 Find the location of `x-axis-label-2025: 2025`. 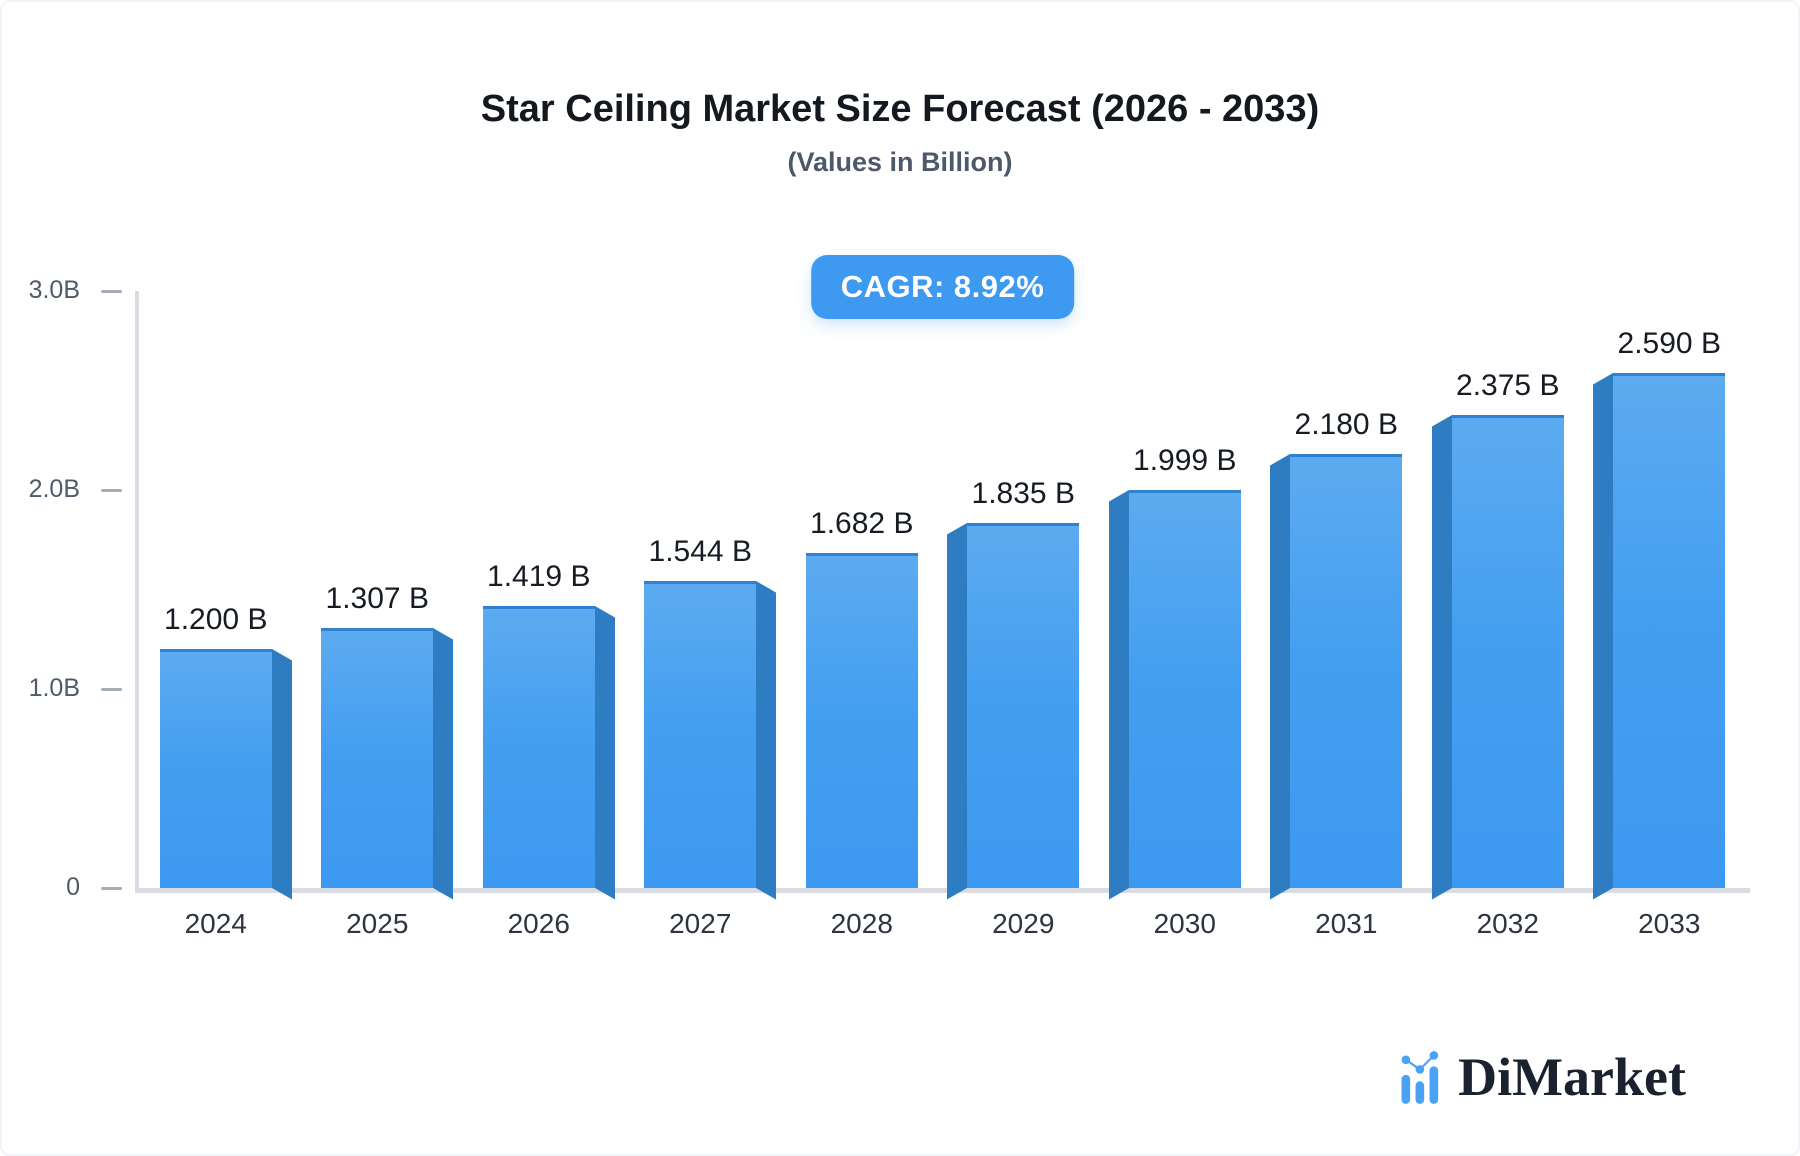

x-axis-label-2025: 2025 is located at coordinates (377, 923).